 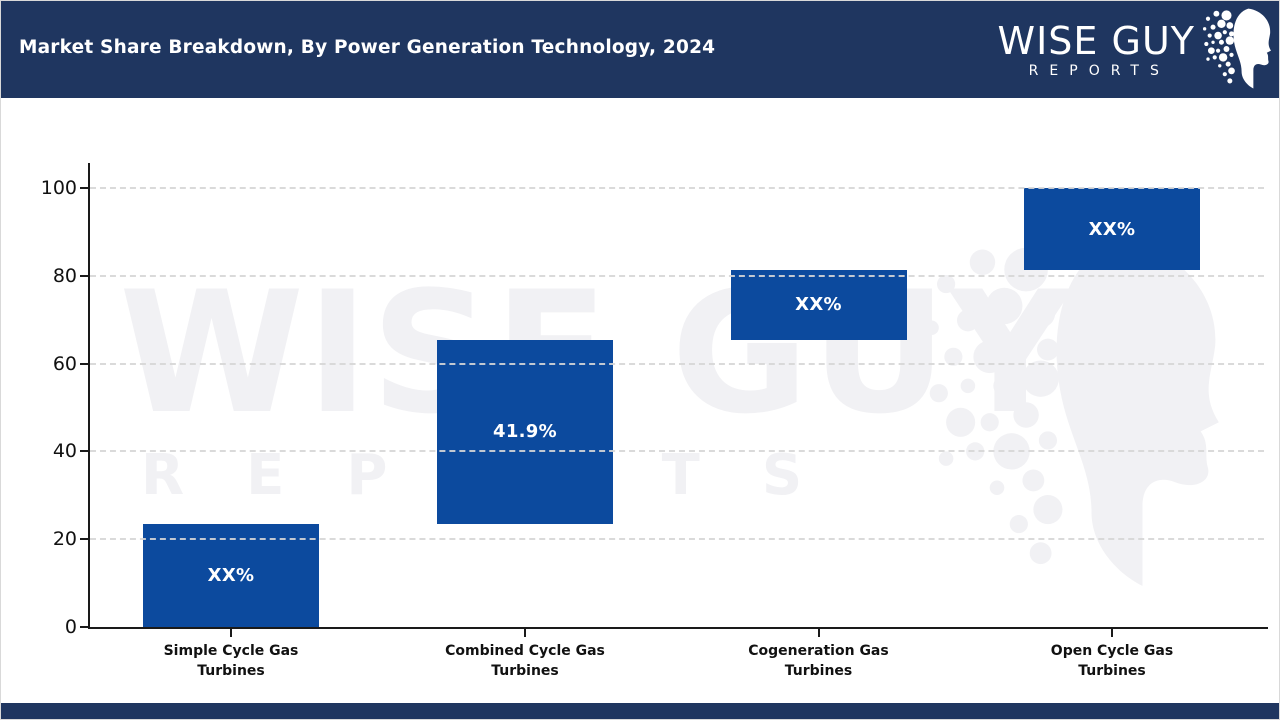 I want to click on category-label-line: Simple Cycle Gas, so click(x=231, y=651).